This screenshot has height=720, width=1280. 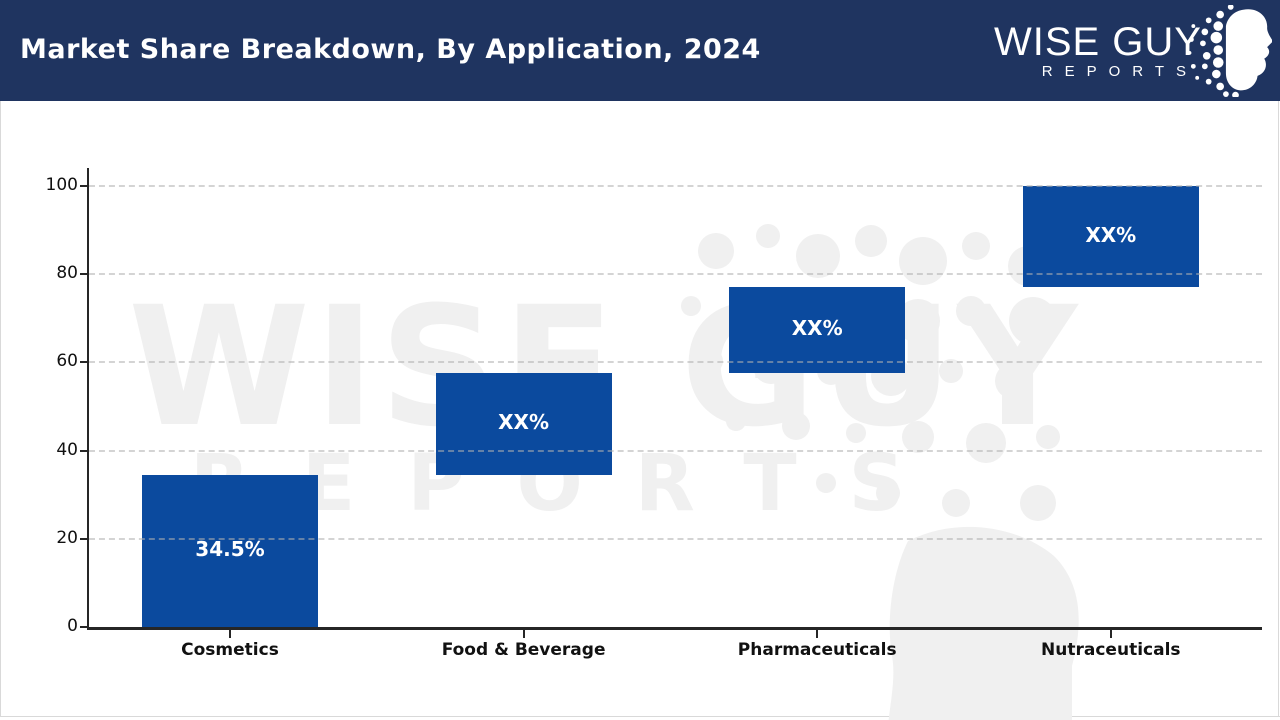 I want to click on logo: WISE GUY REPORTS, so click(x=1137, y=50).